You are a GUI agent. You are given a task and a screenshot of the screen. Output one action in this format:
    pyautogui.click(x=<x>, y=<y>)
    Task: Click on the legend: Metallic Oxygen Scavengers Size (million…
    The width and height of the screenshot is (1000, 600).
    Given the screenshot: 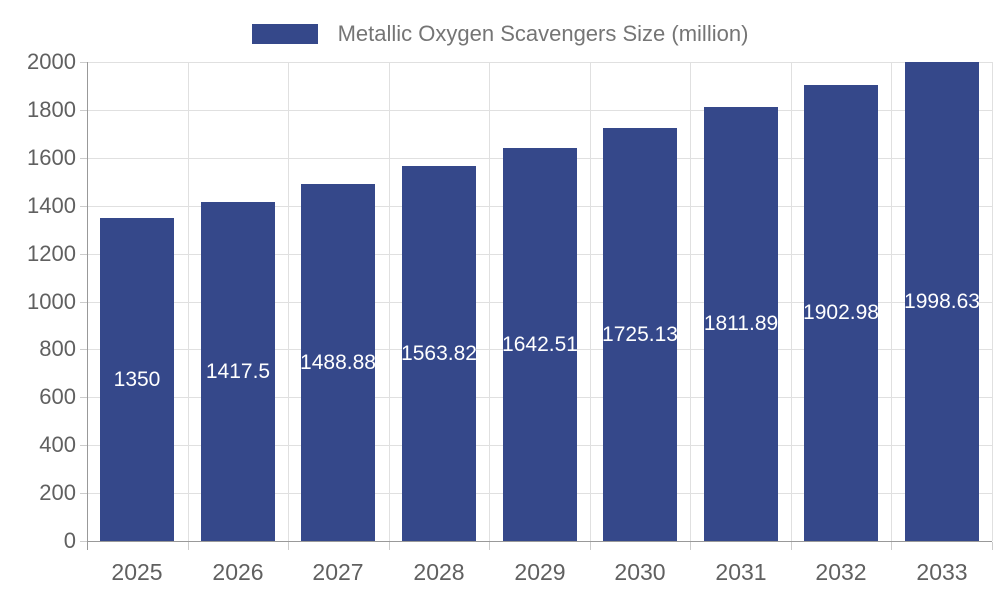 What is the action you would take?
    pyautogui.click(x=500, y=34)
    